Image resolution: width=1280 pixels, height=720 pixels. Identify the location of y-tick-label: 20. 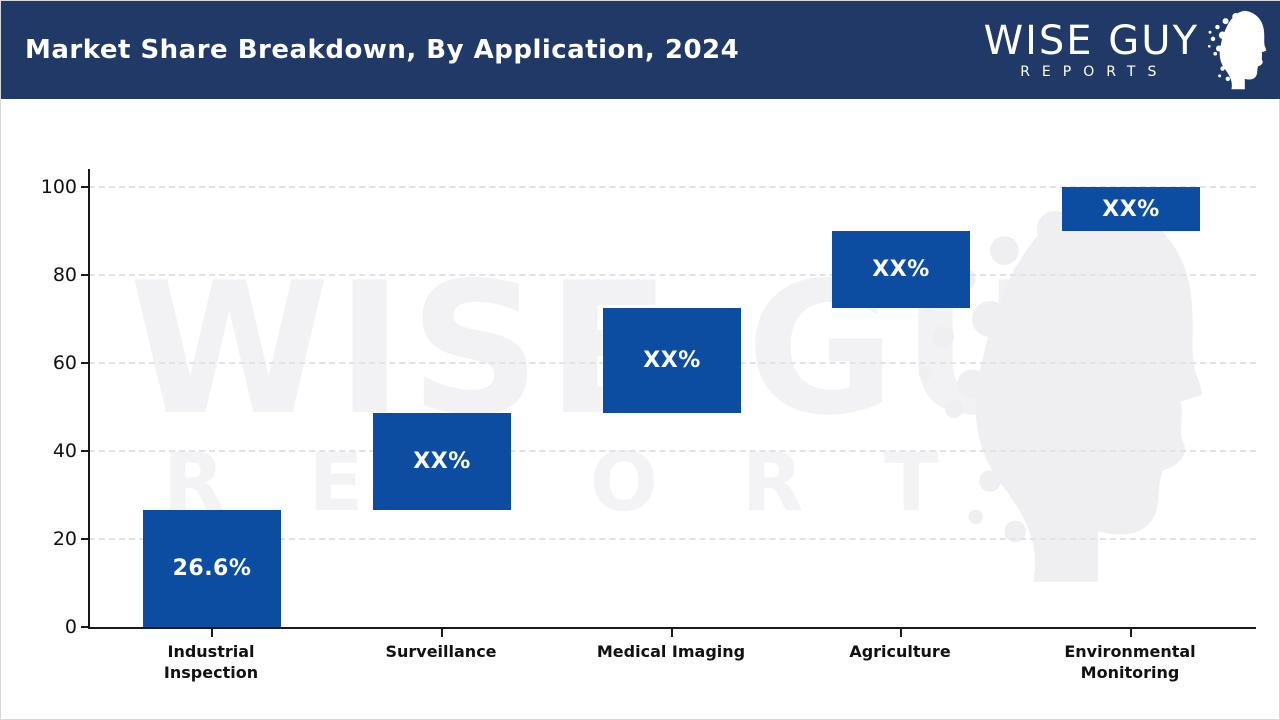
(64, 539).